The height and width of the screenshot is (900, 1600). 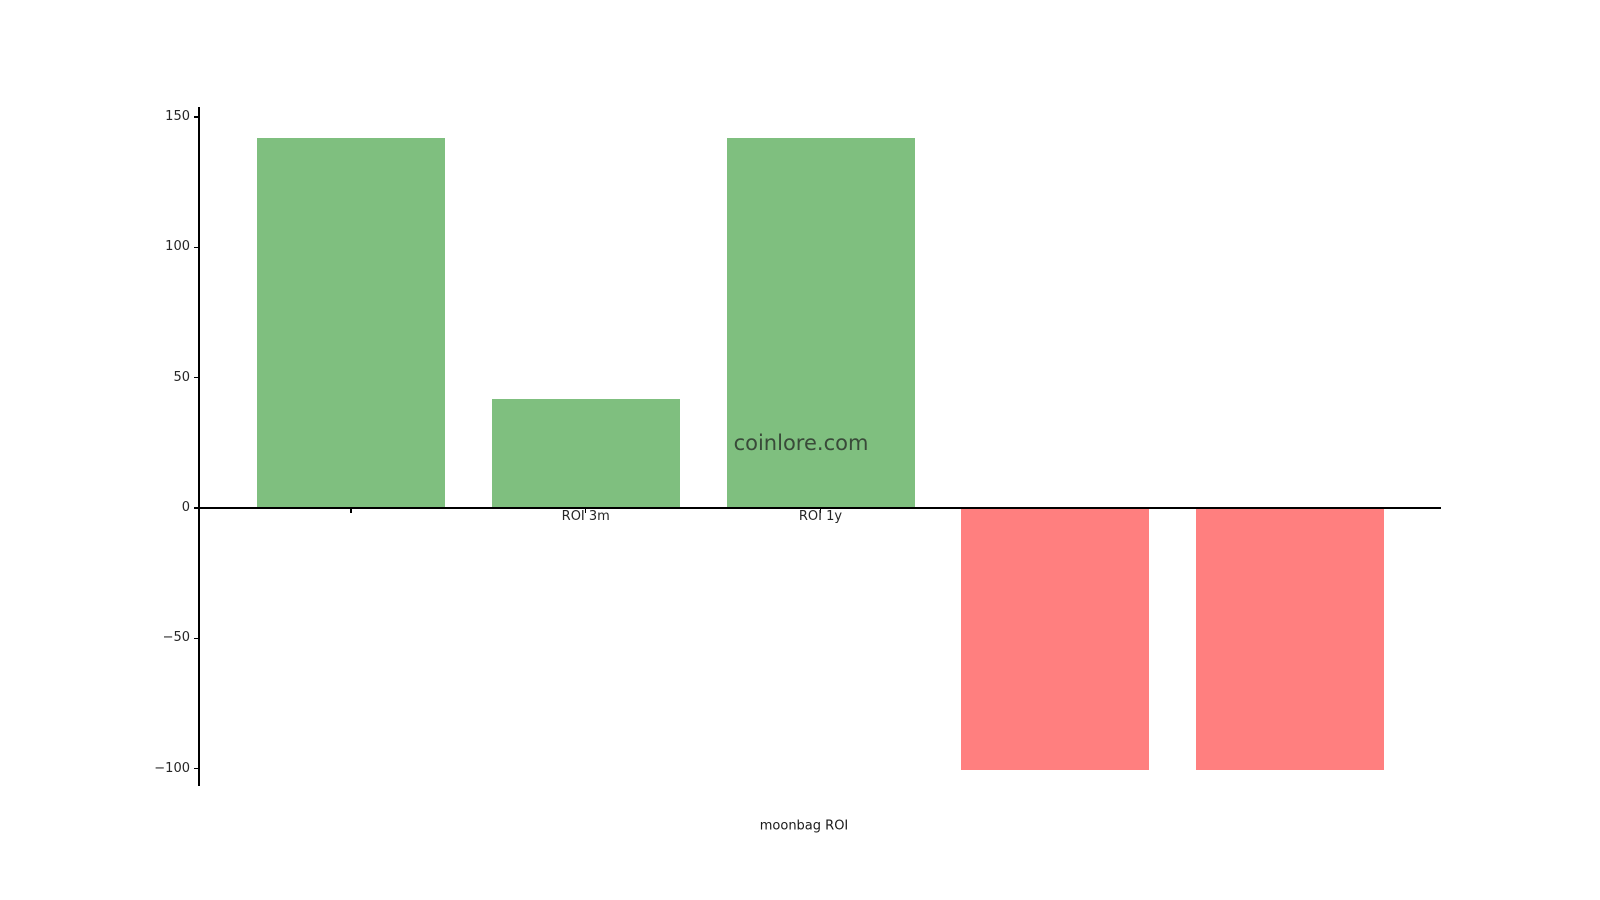 What do you see at coordinates (585, 516) in the screenshot?
I see `x-tick-label: ROI 3m` at bounding box center [585, 516].